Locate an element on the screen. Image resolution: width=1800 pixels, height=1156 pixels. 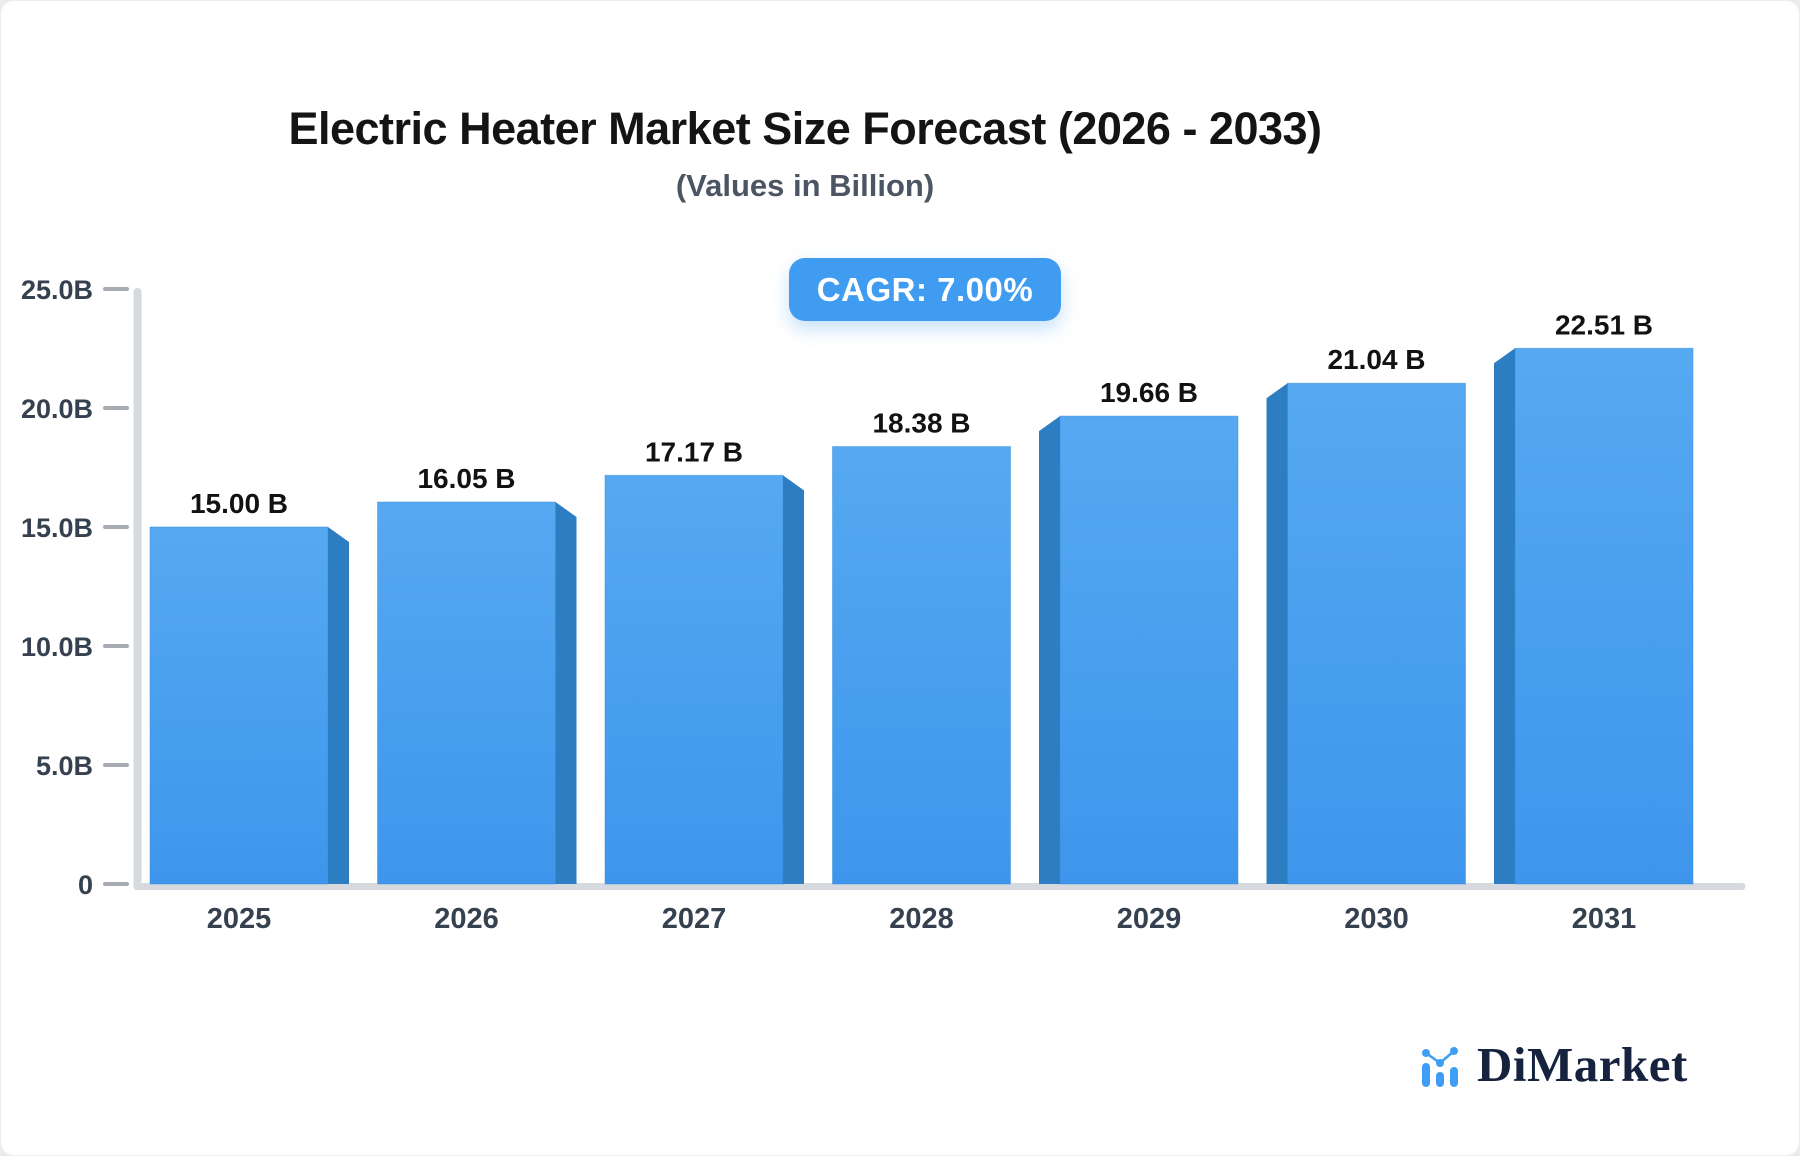
dimarket-logo-icon is located at coordinates (1440, 1066).